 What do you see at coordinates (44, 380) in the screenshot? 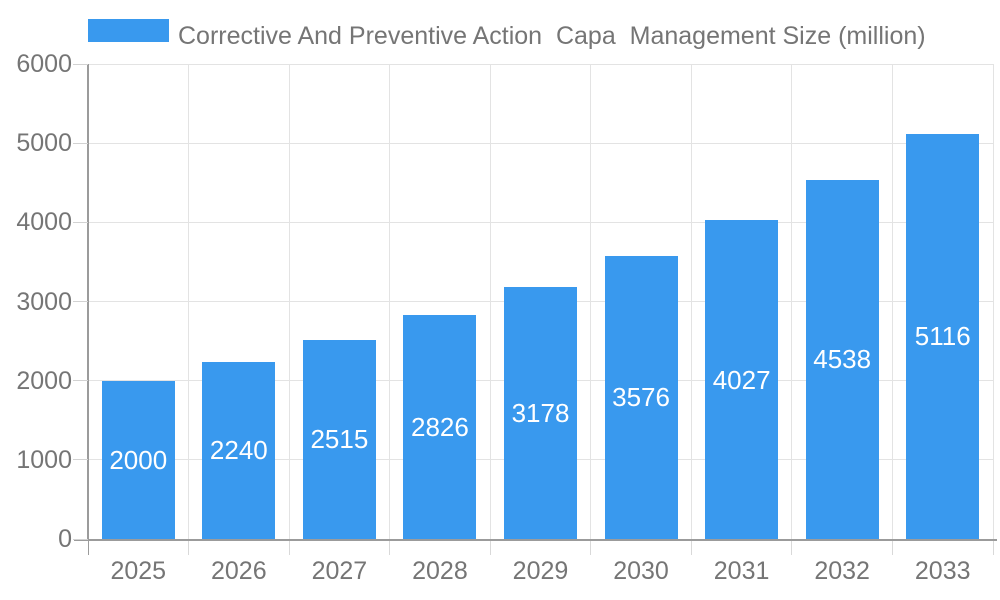
I see `y-axis-tick-label: 2000` at bounding box center [44, 380].